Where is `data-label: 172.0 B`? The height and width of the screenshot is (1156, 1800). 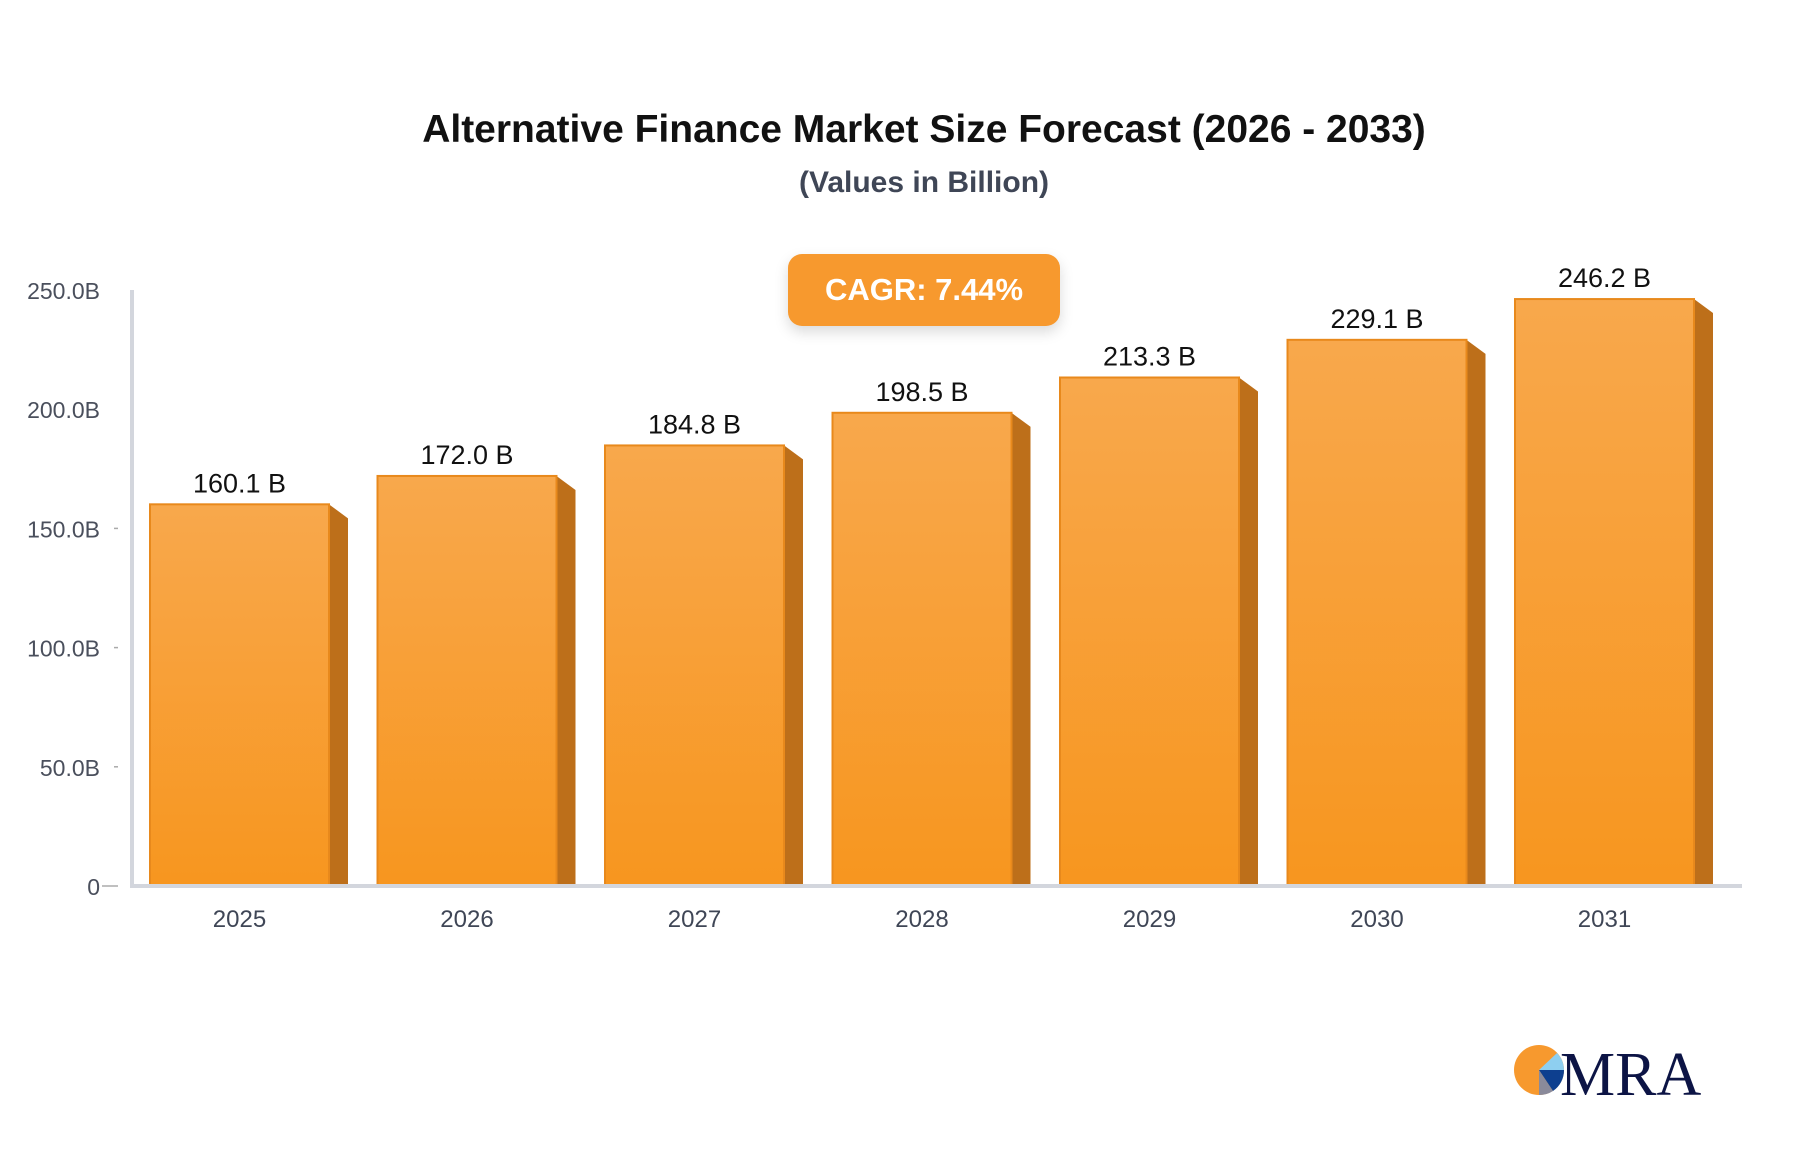 data-label: 172.0 B is located at coordinates (466, 455).